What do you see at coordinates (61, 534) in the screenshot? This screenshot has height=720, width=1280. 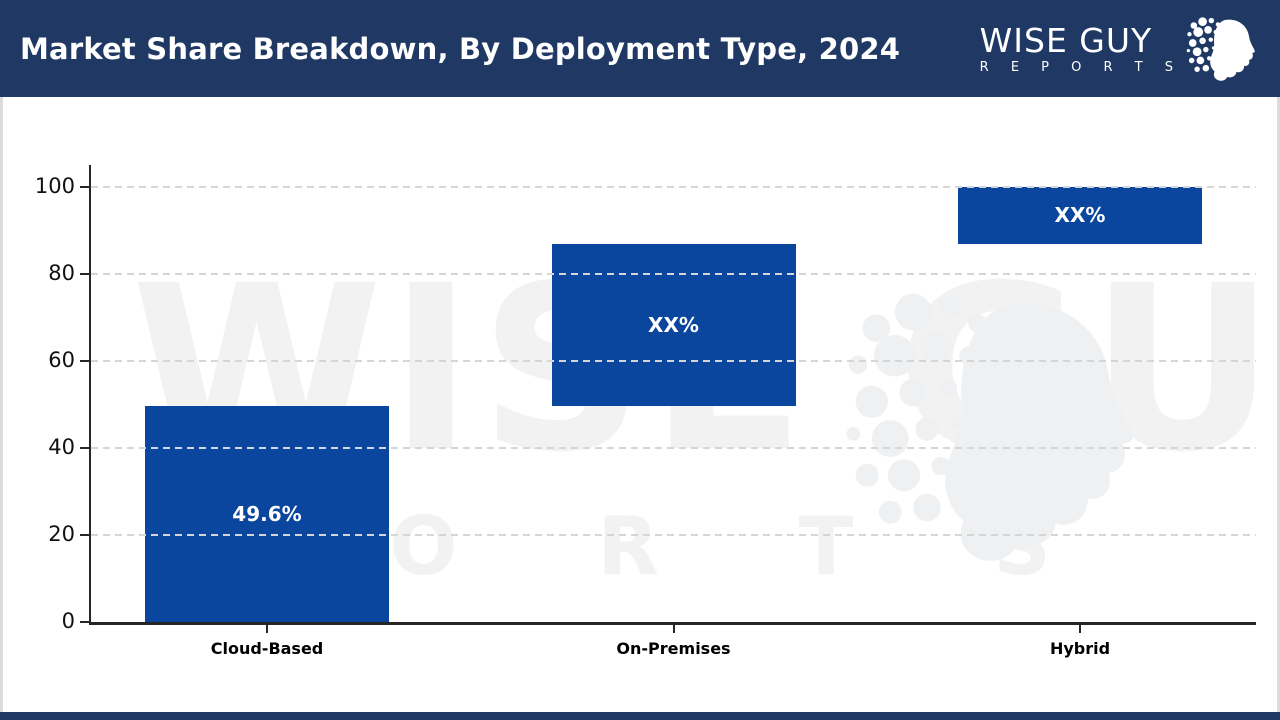 I see `y-tick-label: 20` at bounding box center [61, 534].